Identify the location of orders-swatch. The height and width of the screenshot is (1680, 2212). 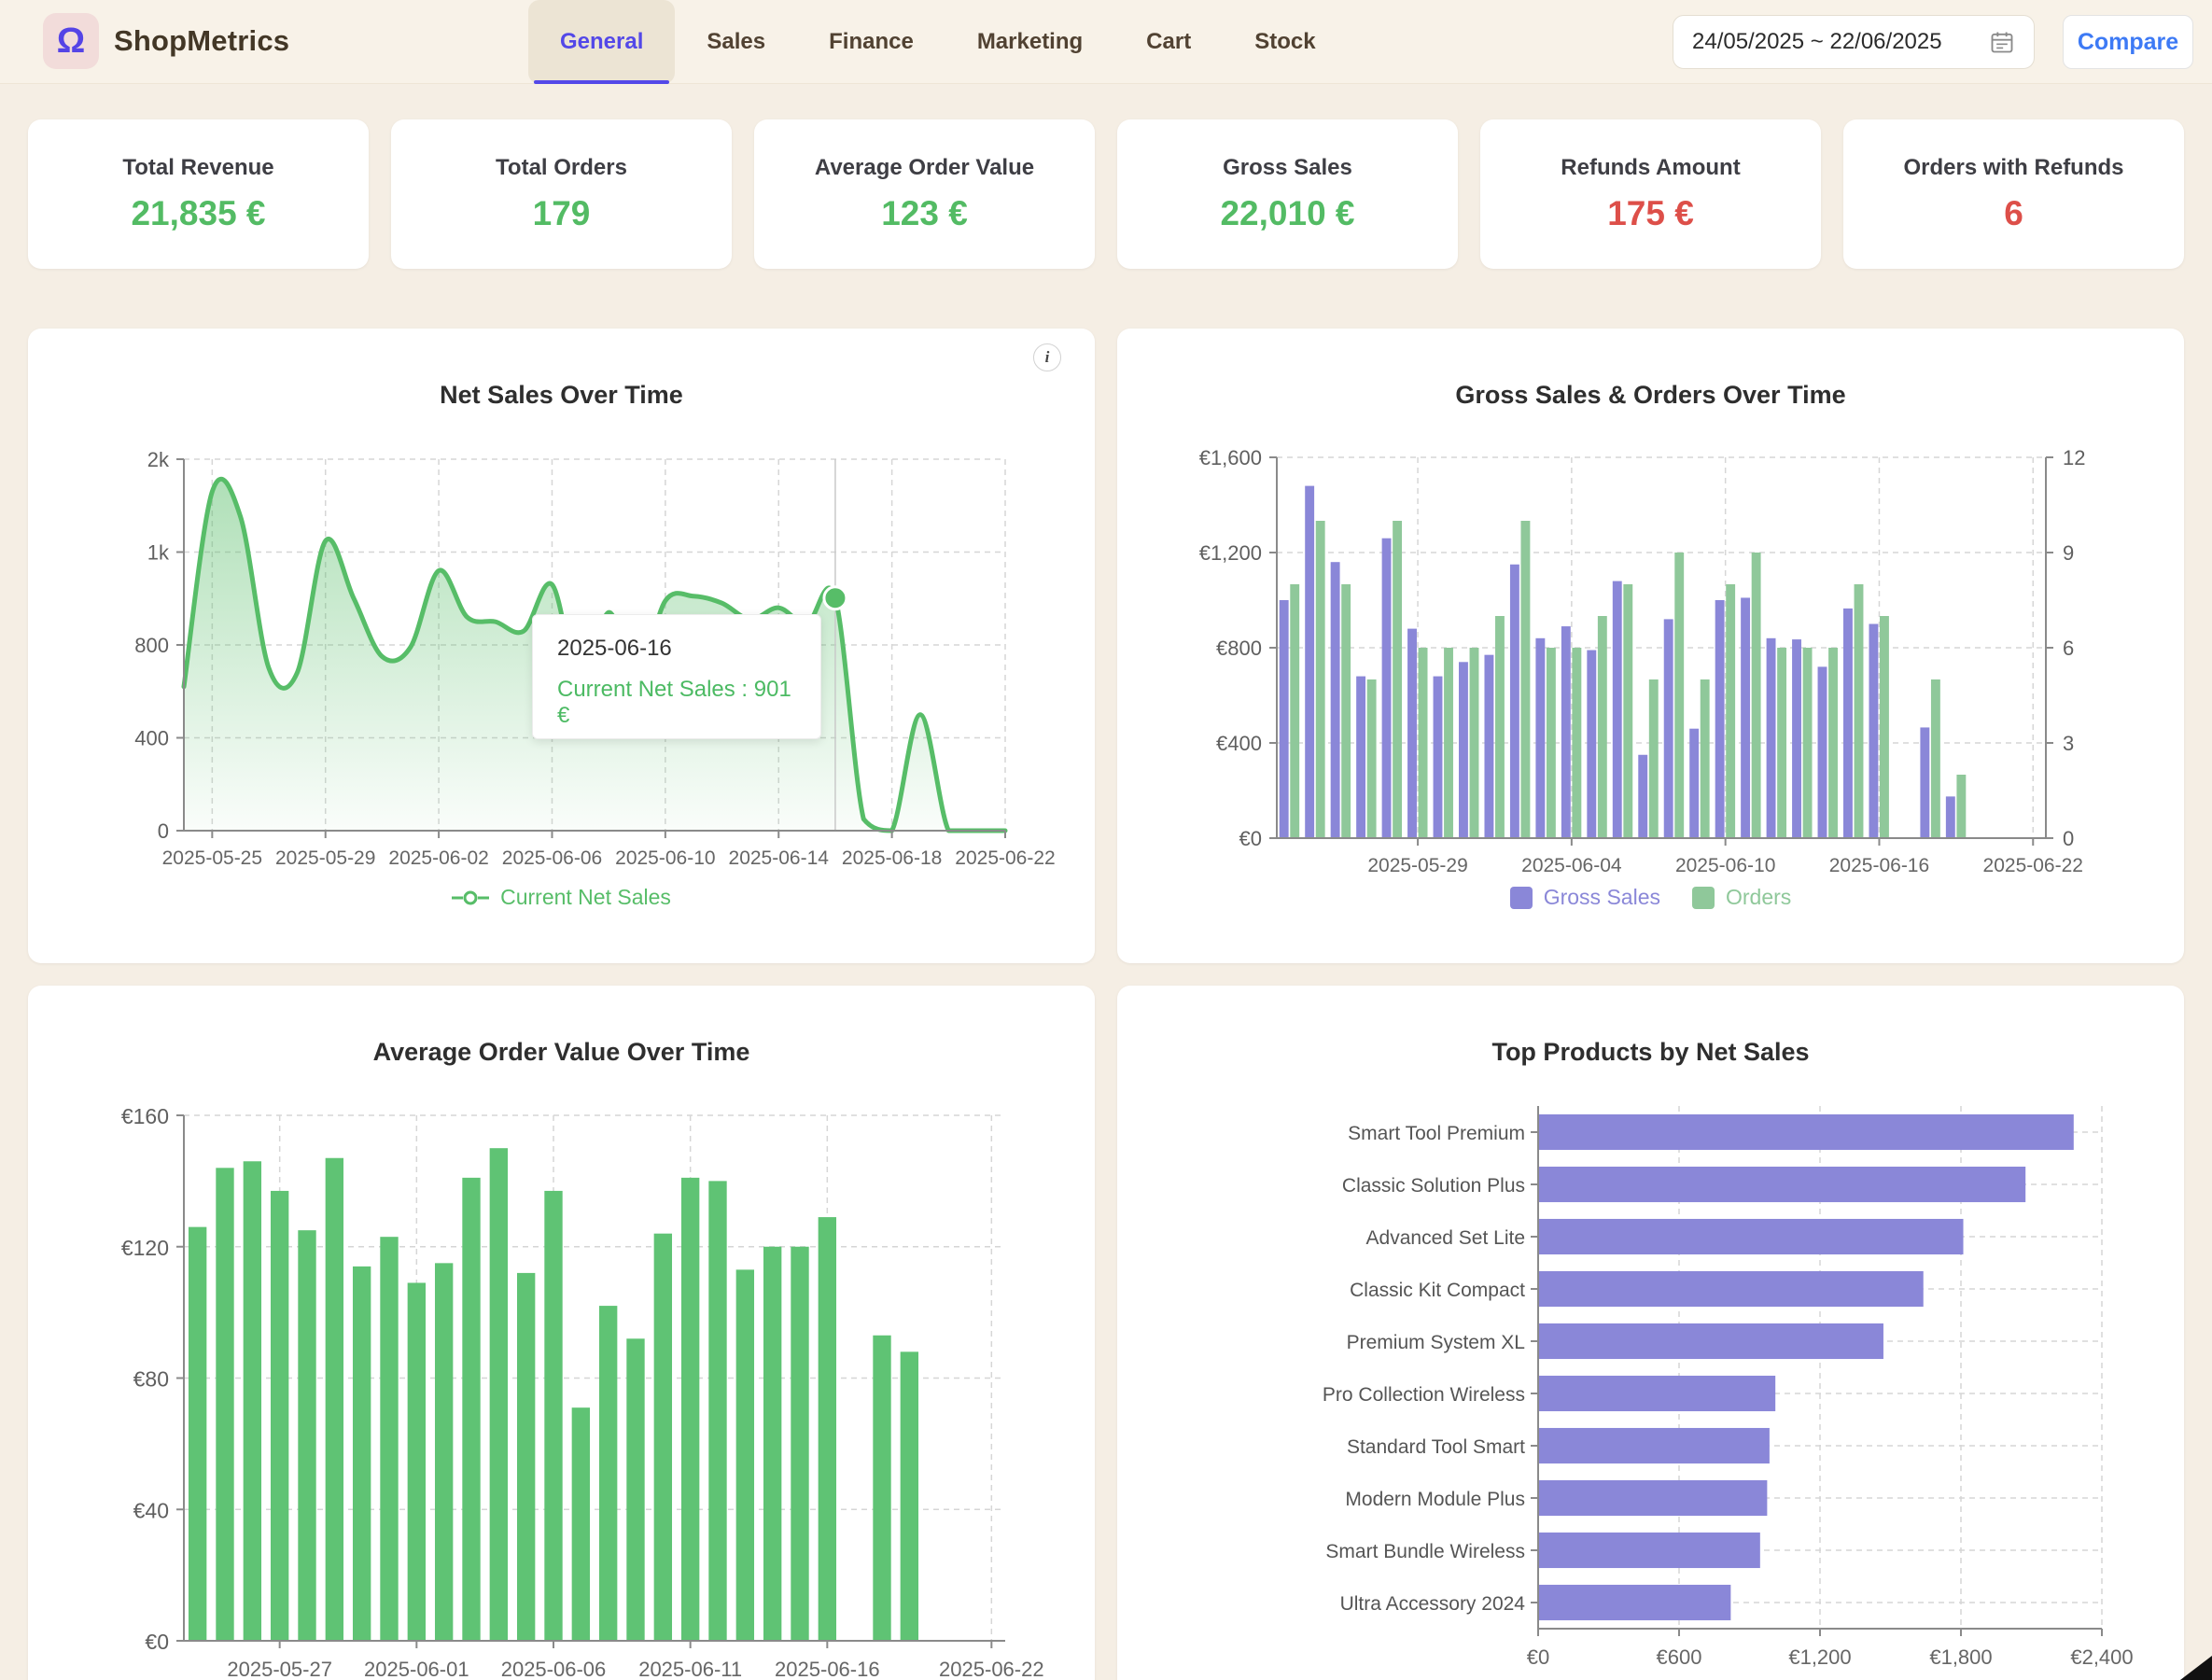
(1703, 897).